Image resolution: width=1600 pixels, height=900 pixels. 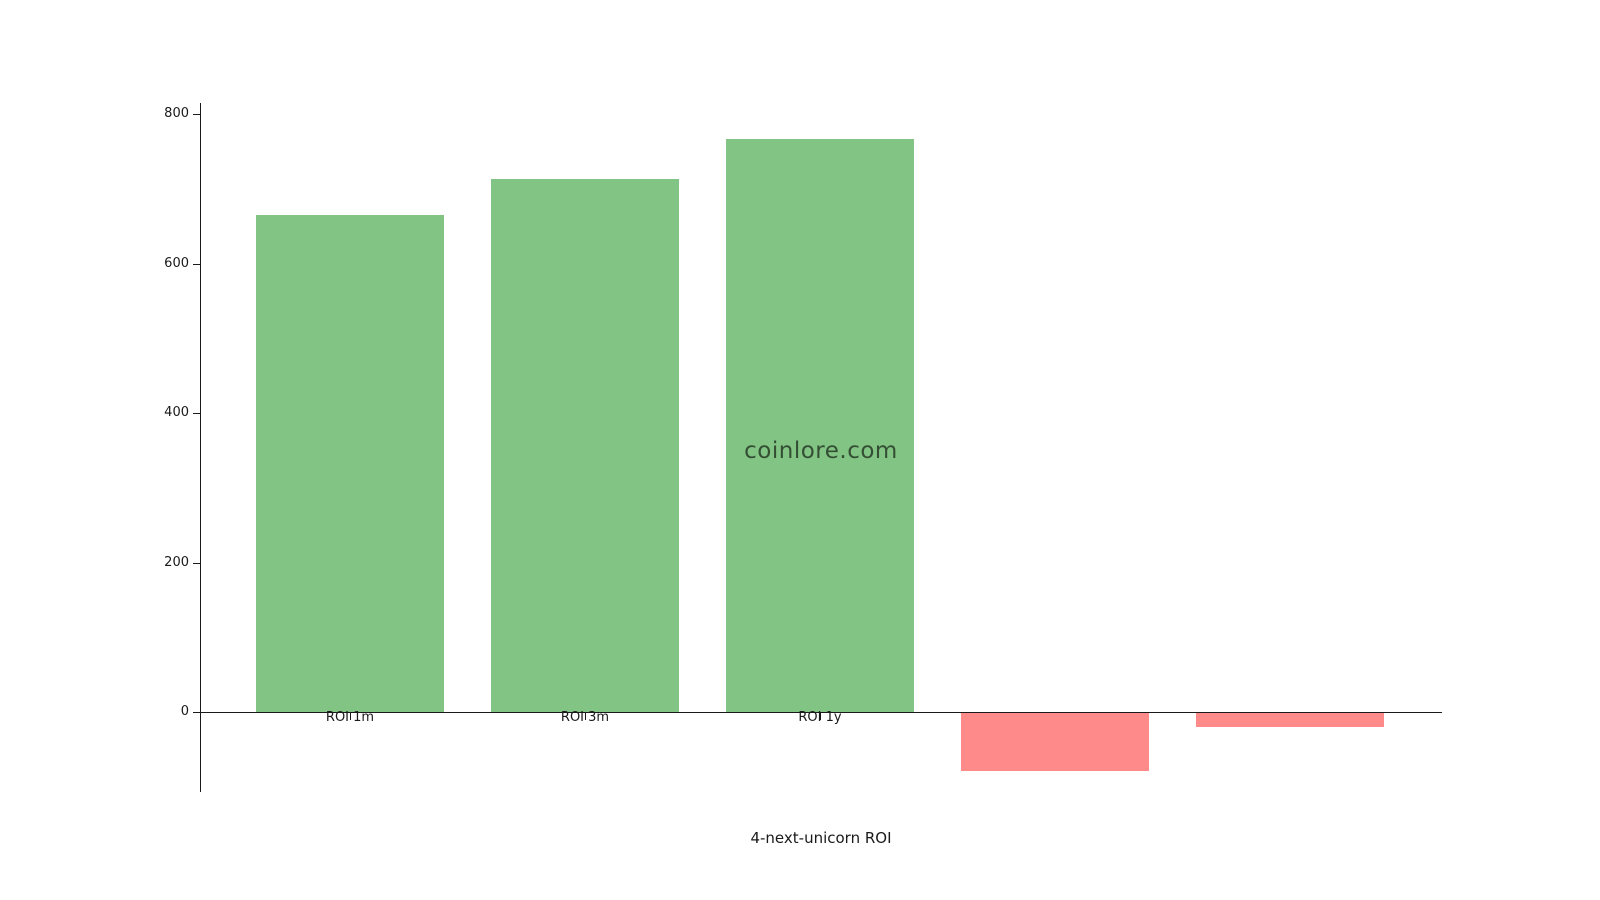 What do you see at coordinates (200, 447) in the screenshot?
I see `y-axis-spine` at bounding box center [200, 447].